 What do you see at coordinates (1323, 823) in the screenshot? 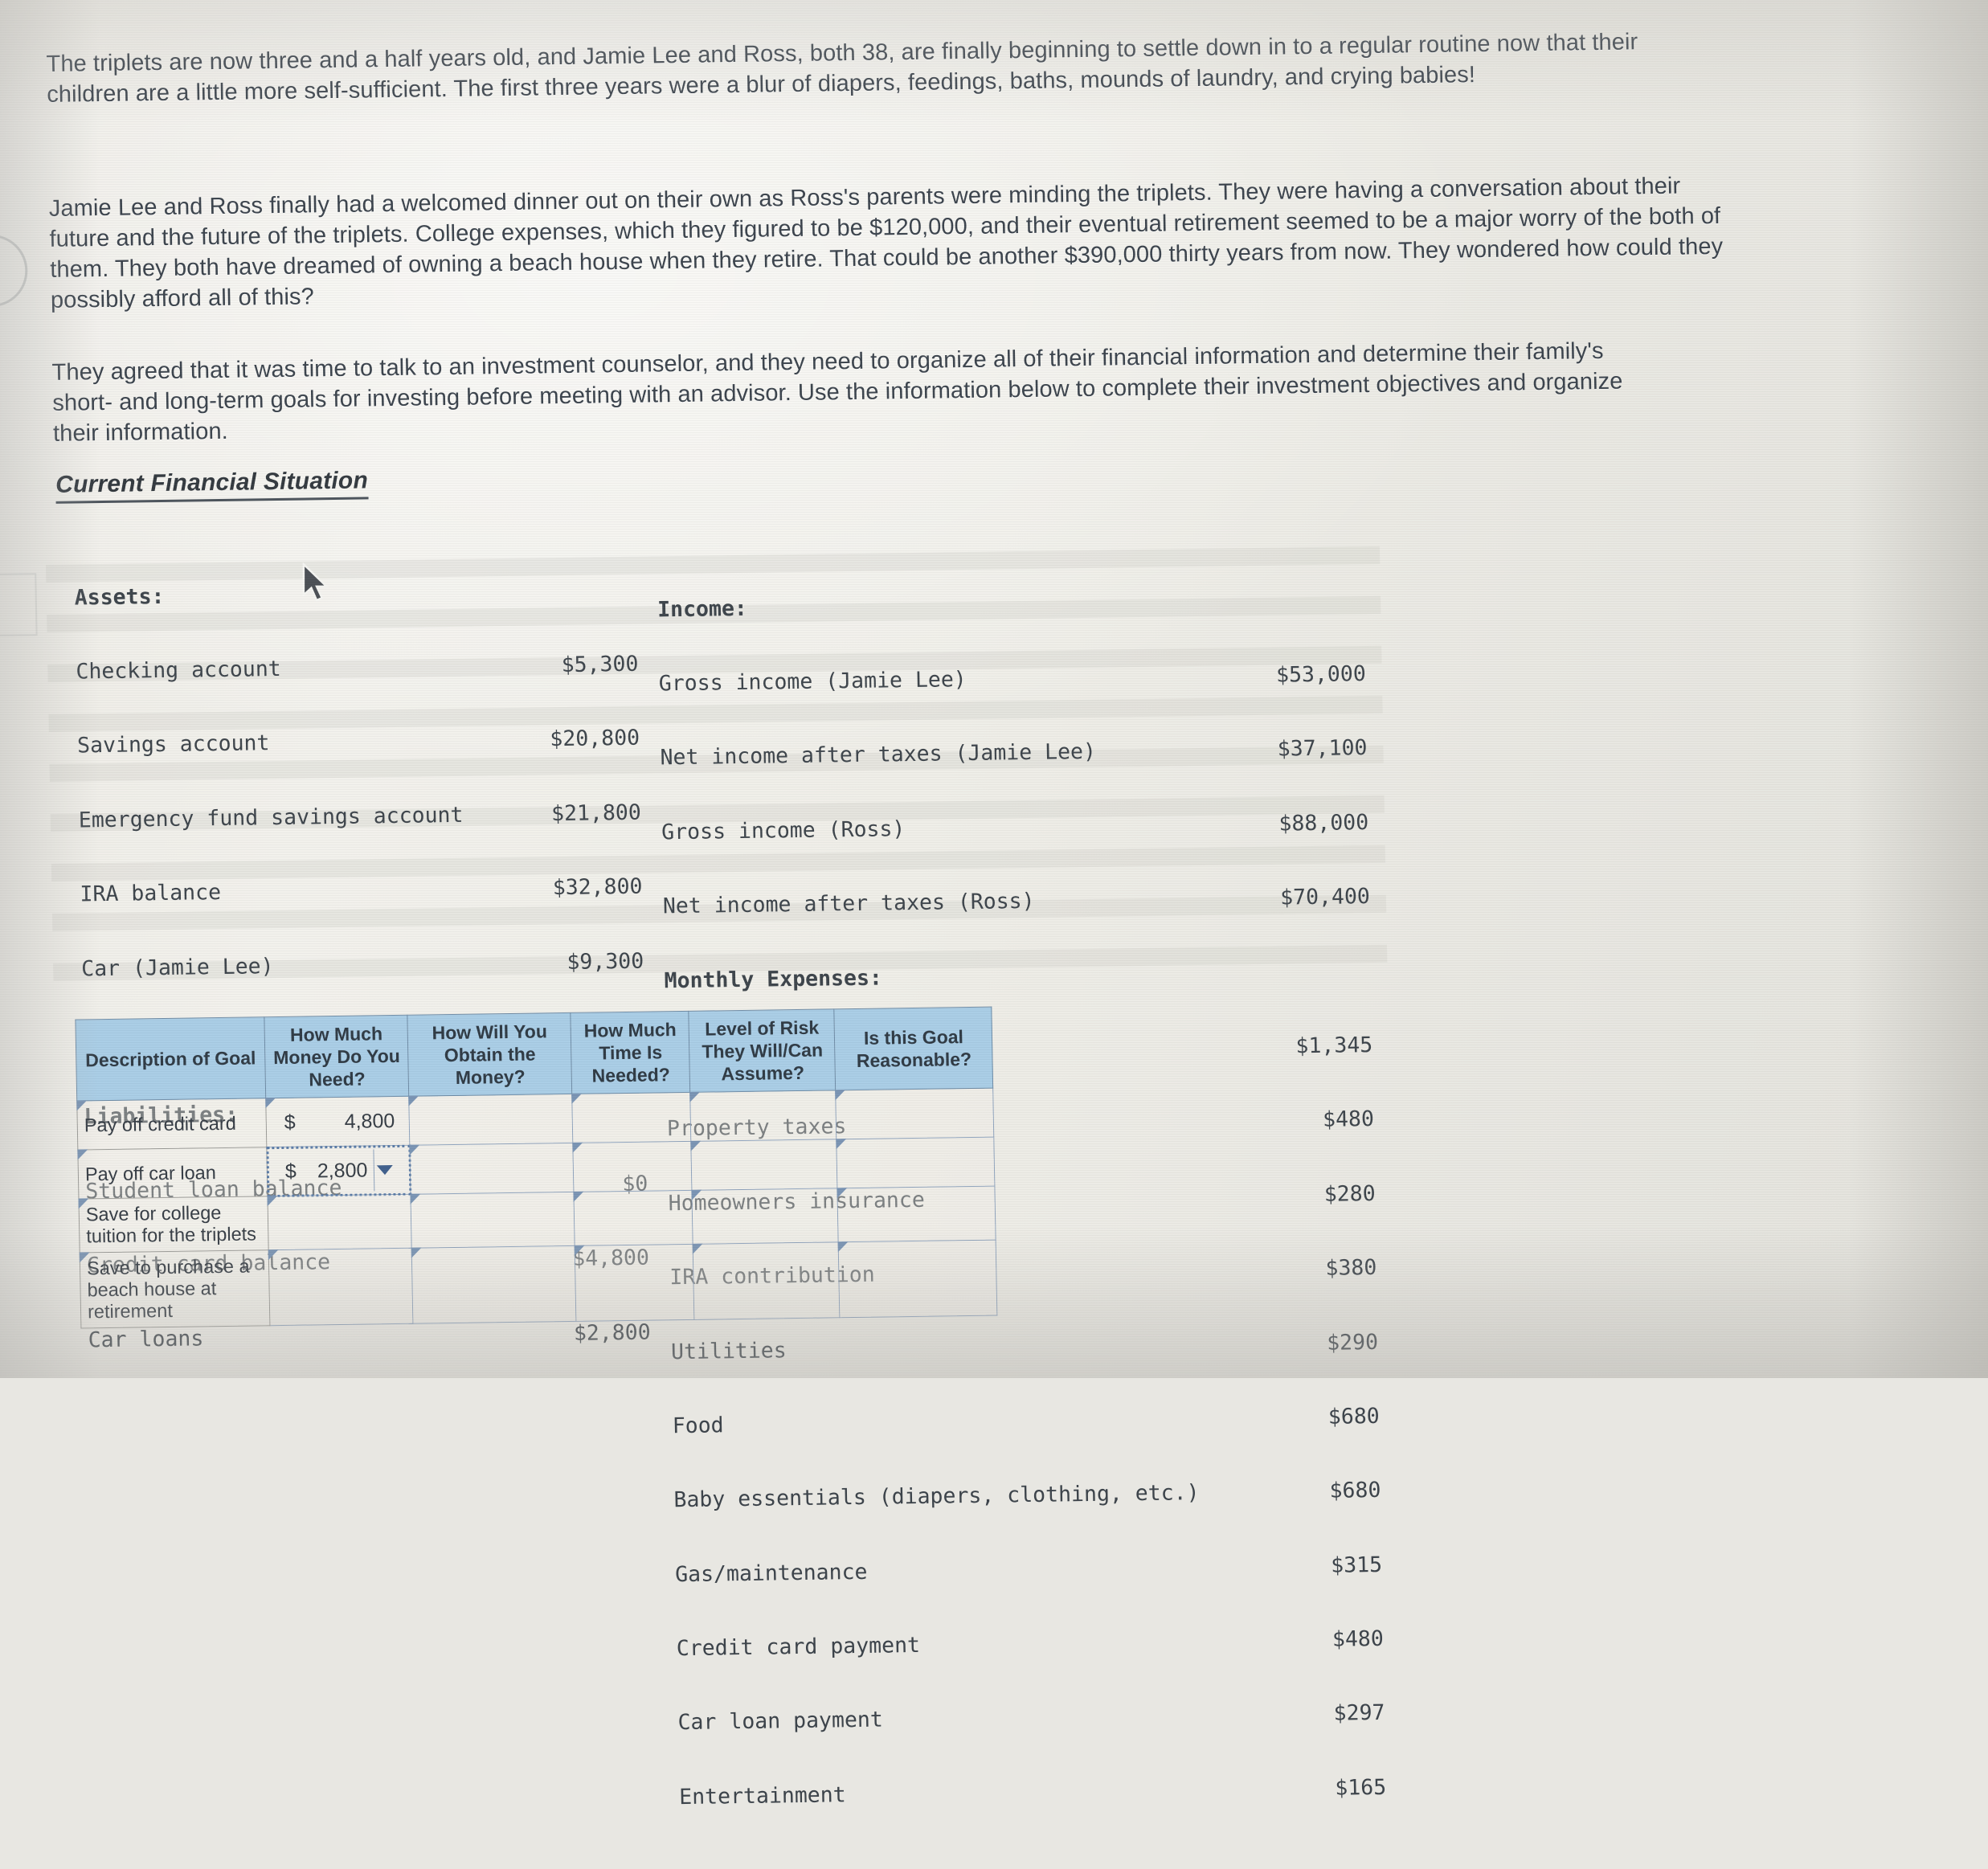
I see `income-amount: $88,000` at bounding box center [1323, 823].